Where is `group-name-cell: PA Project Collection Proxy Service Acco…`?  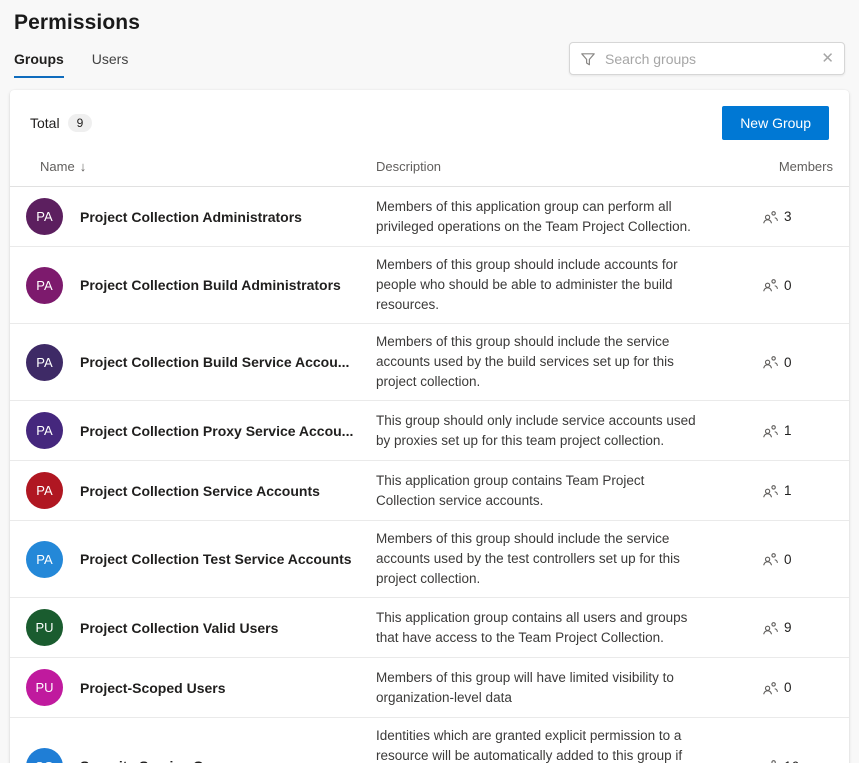 group-name-cell: PA Project Collection Proxy Service Acco… is located at coordinates (201, 430).